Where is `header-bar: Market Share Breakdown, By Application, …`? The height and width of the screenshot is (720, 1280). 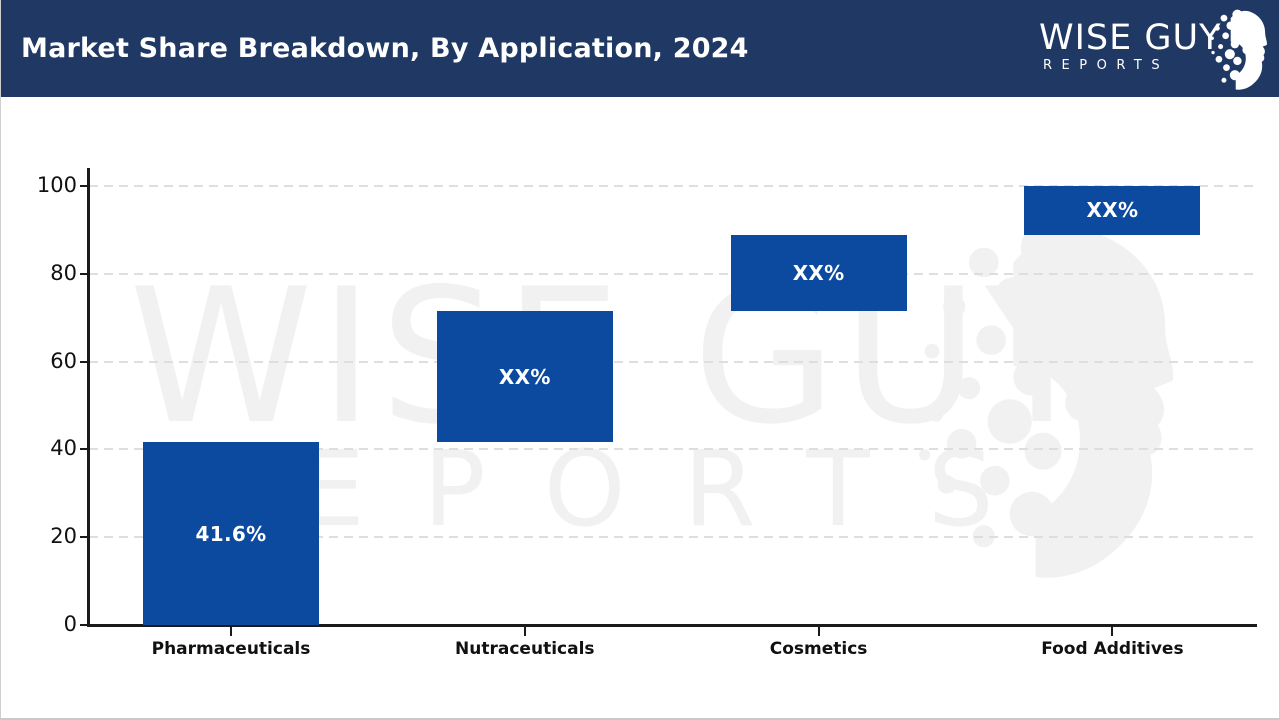 header-bar: Market Share Breakdown, By Application, … is located at coordinates (640, 48).